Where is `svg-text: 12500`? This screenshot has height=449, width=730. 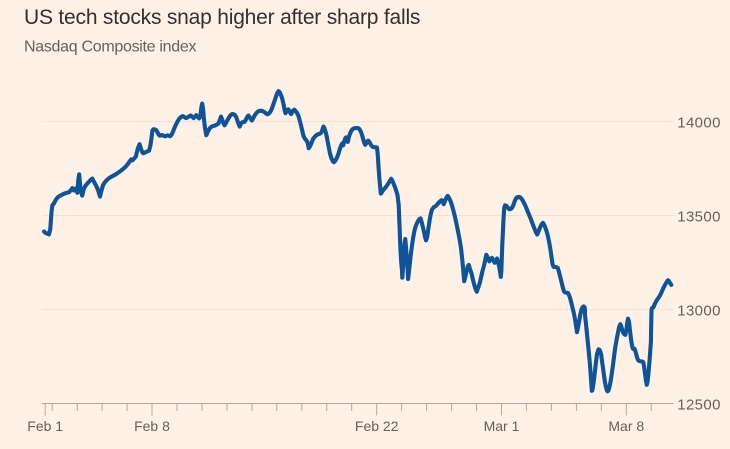 svg-text: 12500 is located at coordinates (698, 404).